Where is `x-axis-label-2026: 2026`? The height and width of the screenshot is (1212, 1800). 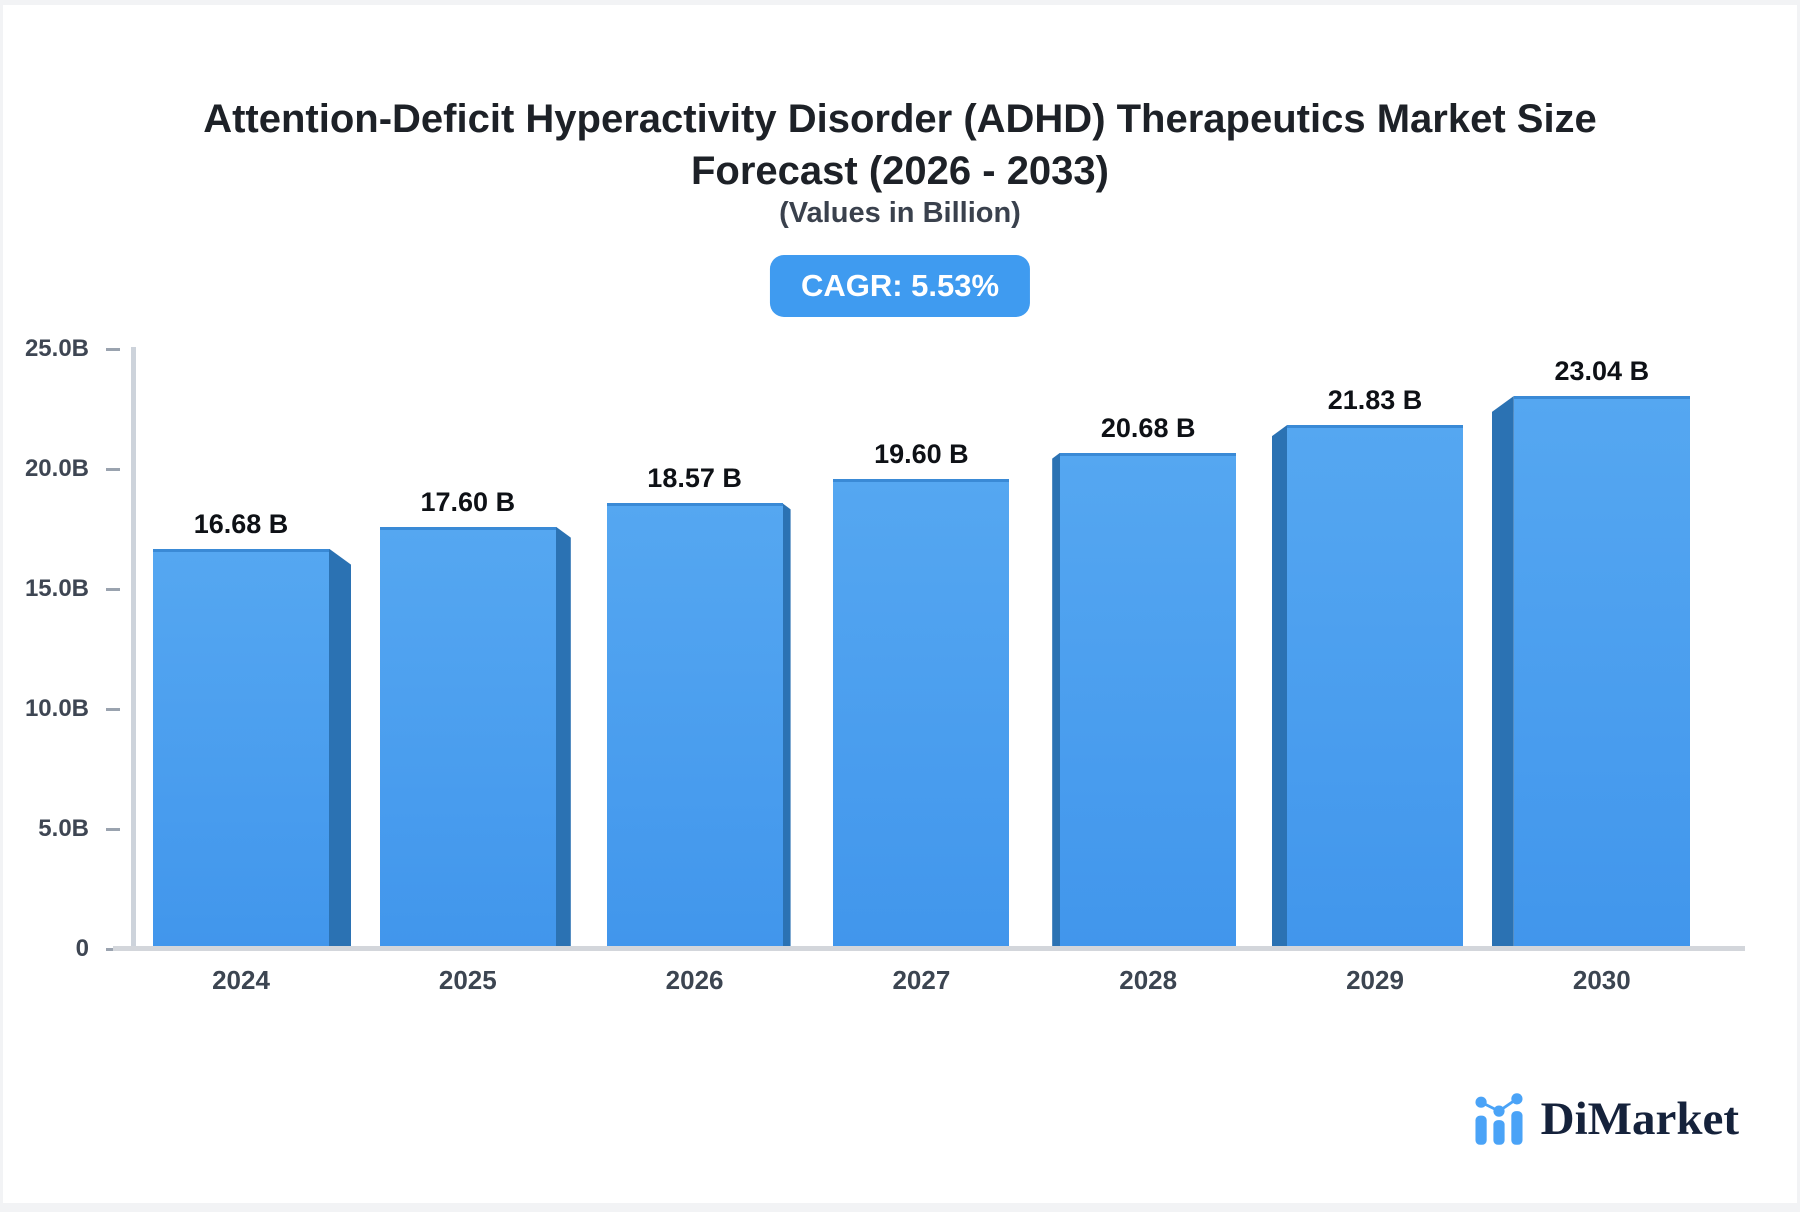 x-axis-label-2026: 2026 is located at coordinates (694, 980).